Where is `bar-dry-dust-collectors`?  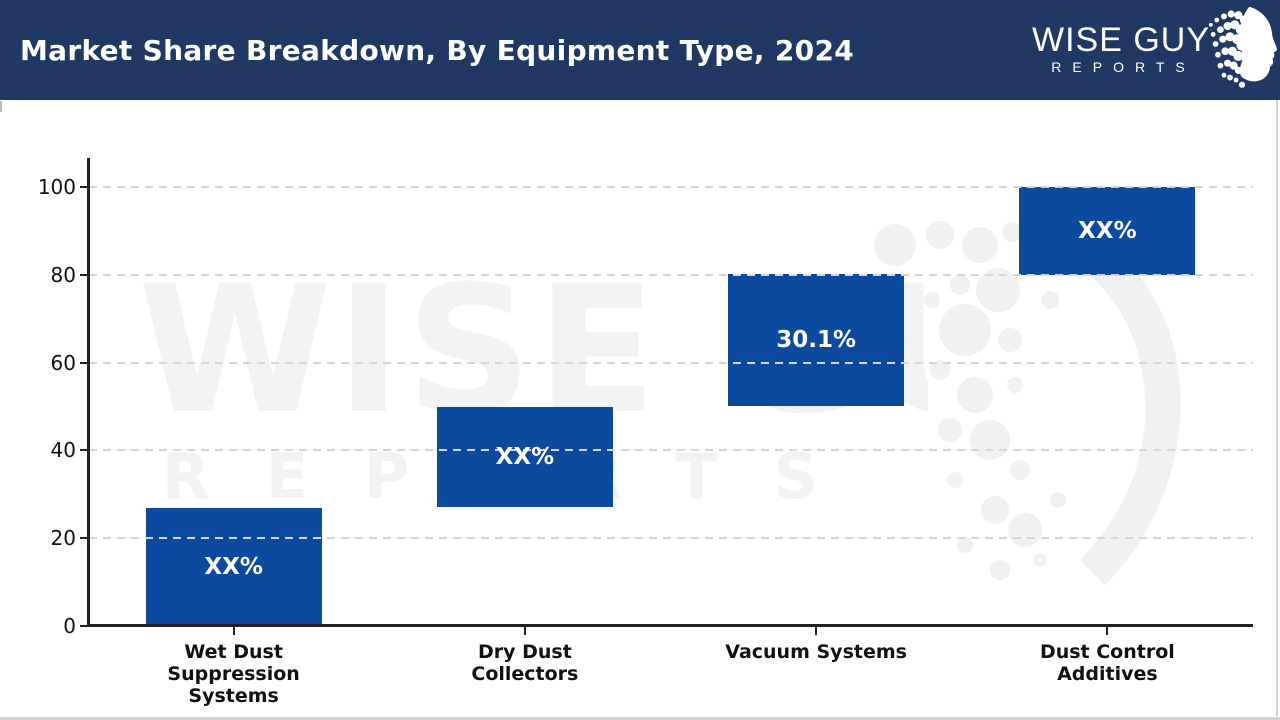
bar-dry-dust-collectors is located at coordinates (524, 457).